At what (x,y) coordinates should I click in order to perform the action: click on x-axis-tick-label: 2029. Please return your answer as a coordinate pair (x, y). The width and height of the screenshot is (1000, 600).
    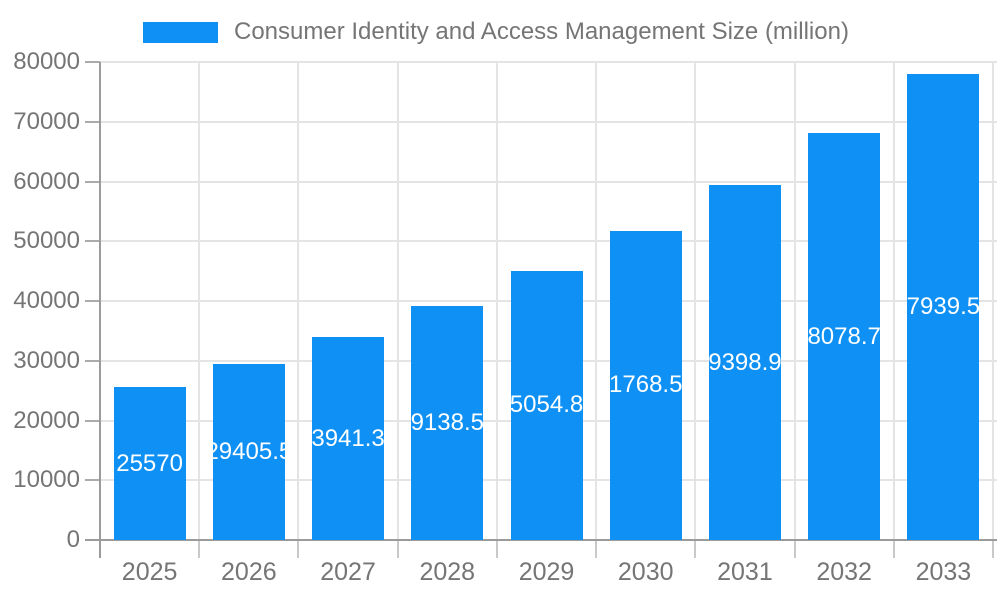
    Looking at the image, I should click on (546, 572).